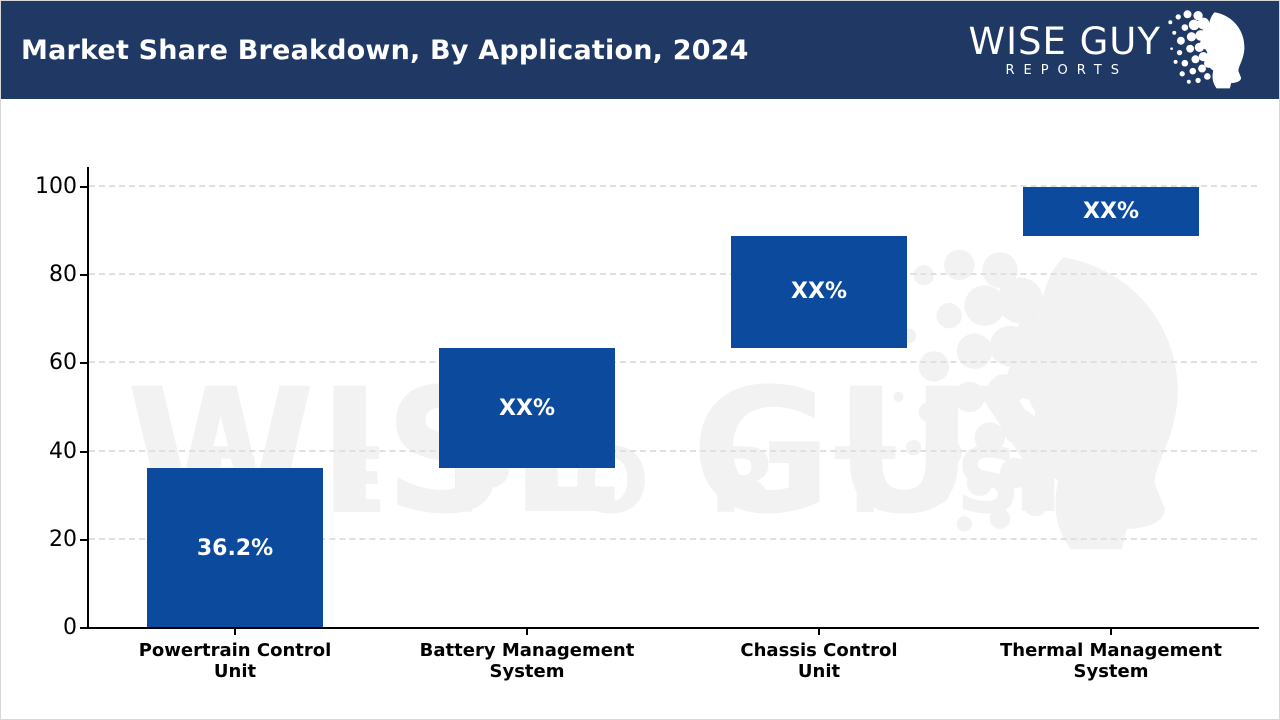 The width and height of the screenshot is (1280, 720). What do you see at coordinates (1111, 632) in the screenshot?
I see `xtick-mark-thermal-management-system` at bounding box center [1111, 632].